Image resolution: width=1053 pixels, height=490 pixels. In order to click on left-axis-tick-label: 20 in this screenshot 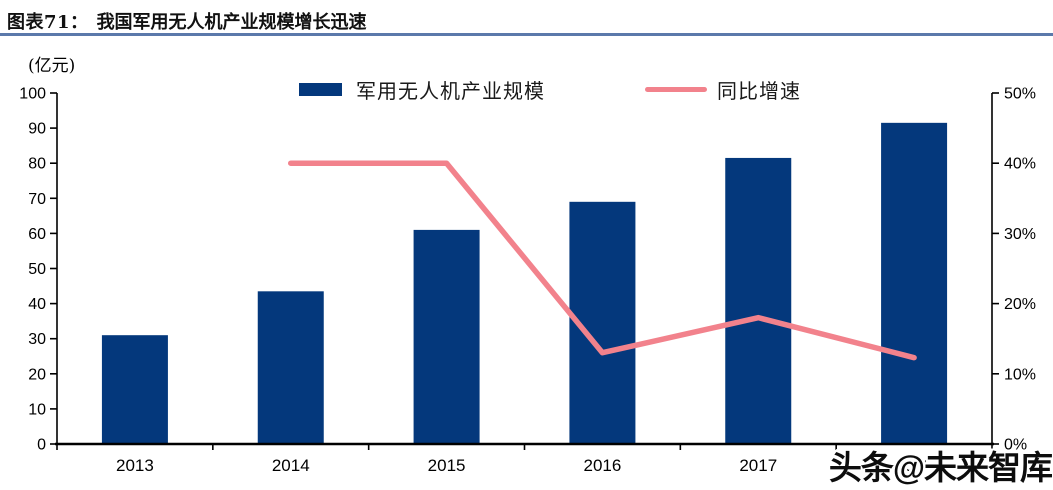, I will do `click(37, 374)`.